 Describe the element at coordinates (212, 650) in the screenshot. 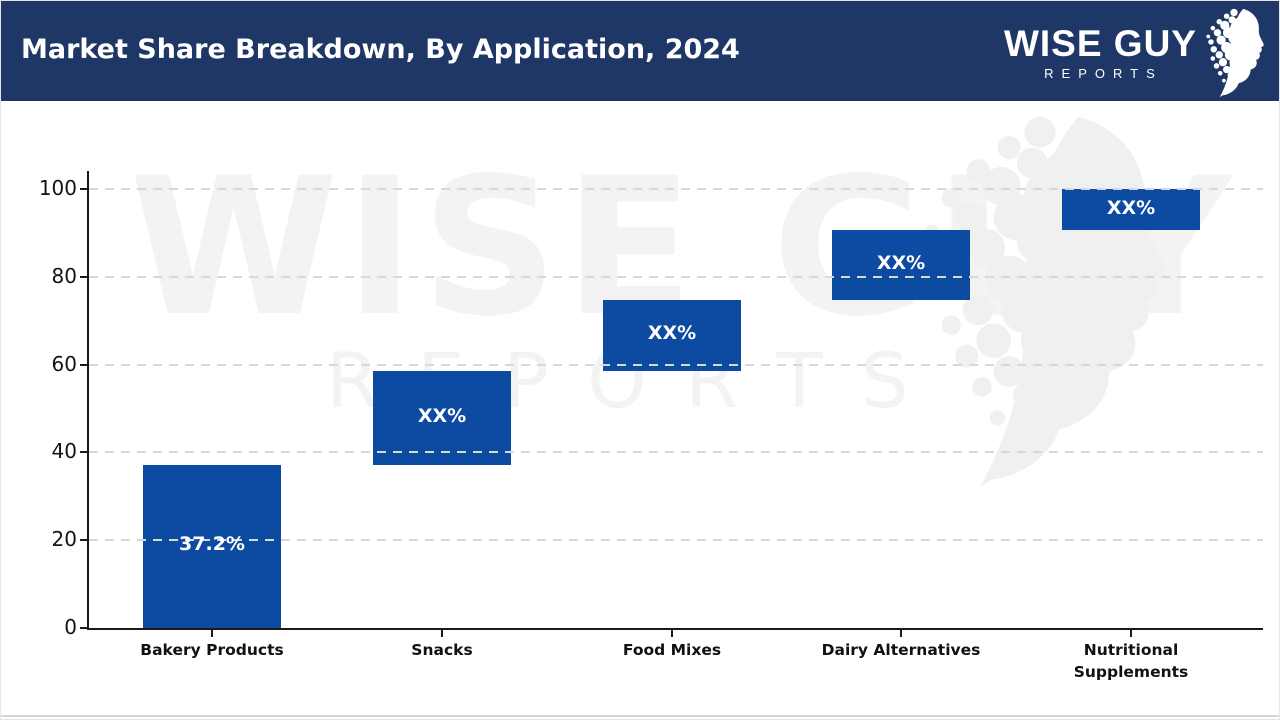

I see `x-axis-label: Bakery Products` at that location.